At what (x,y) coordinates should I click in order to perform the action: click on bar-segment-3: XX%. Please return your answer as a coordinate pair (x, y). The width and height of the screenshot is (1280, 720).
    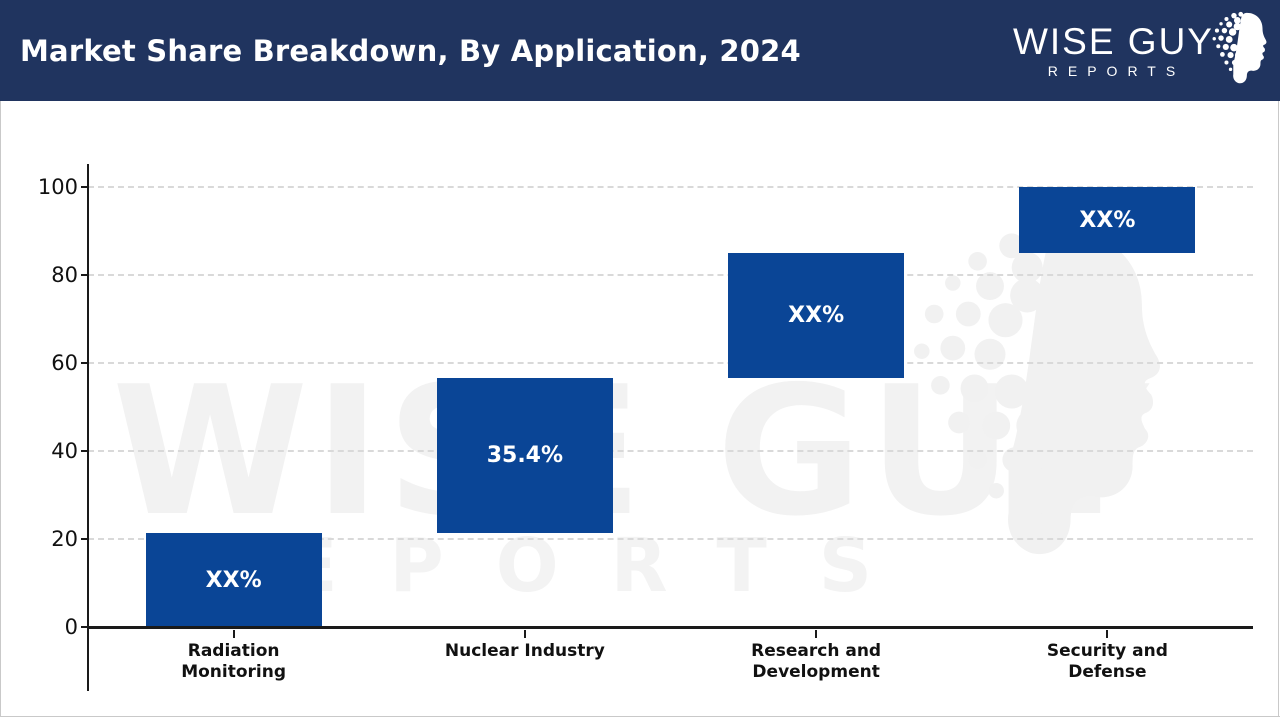
    Looking at the image, I should click on (816, 315).